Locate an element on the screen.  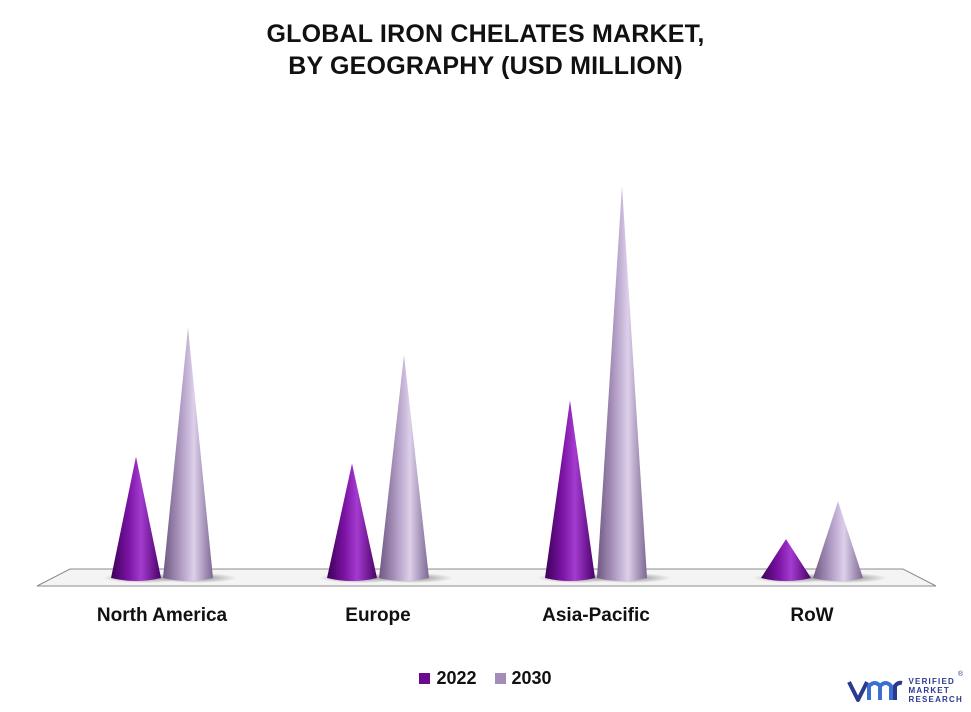
legend-item-2030: 2030 is located at coordinates (523, 678).